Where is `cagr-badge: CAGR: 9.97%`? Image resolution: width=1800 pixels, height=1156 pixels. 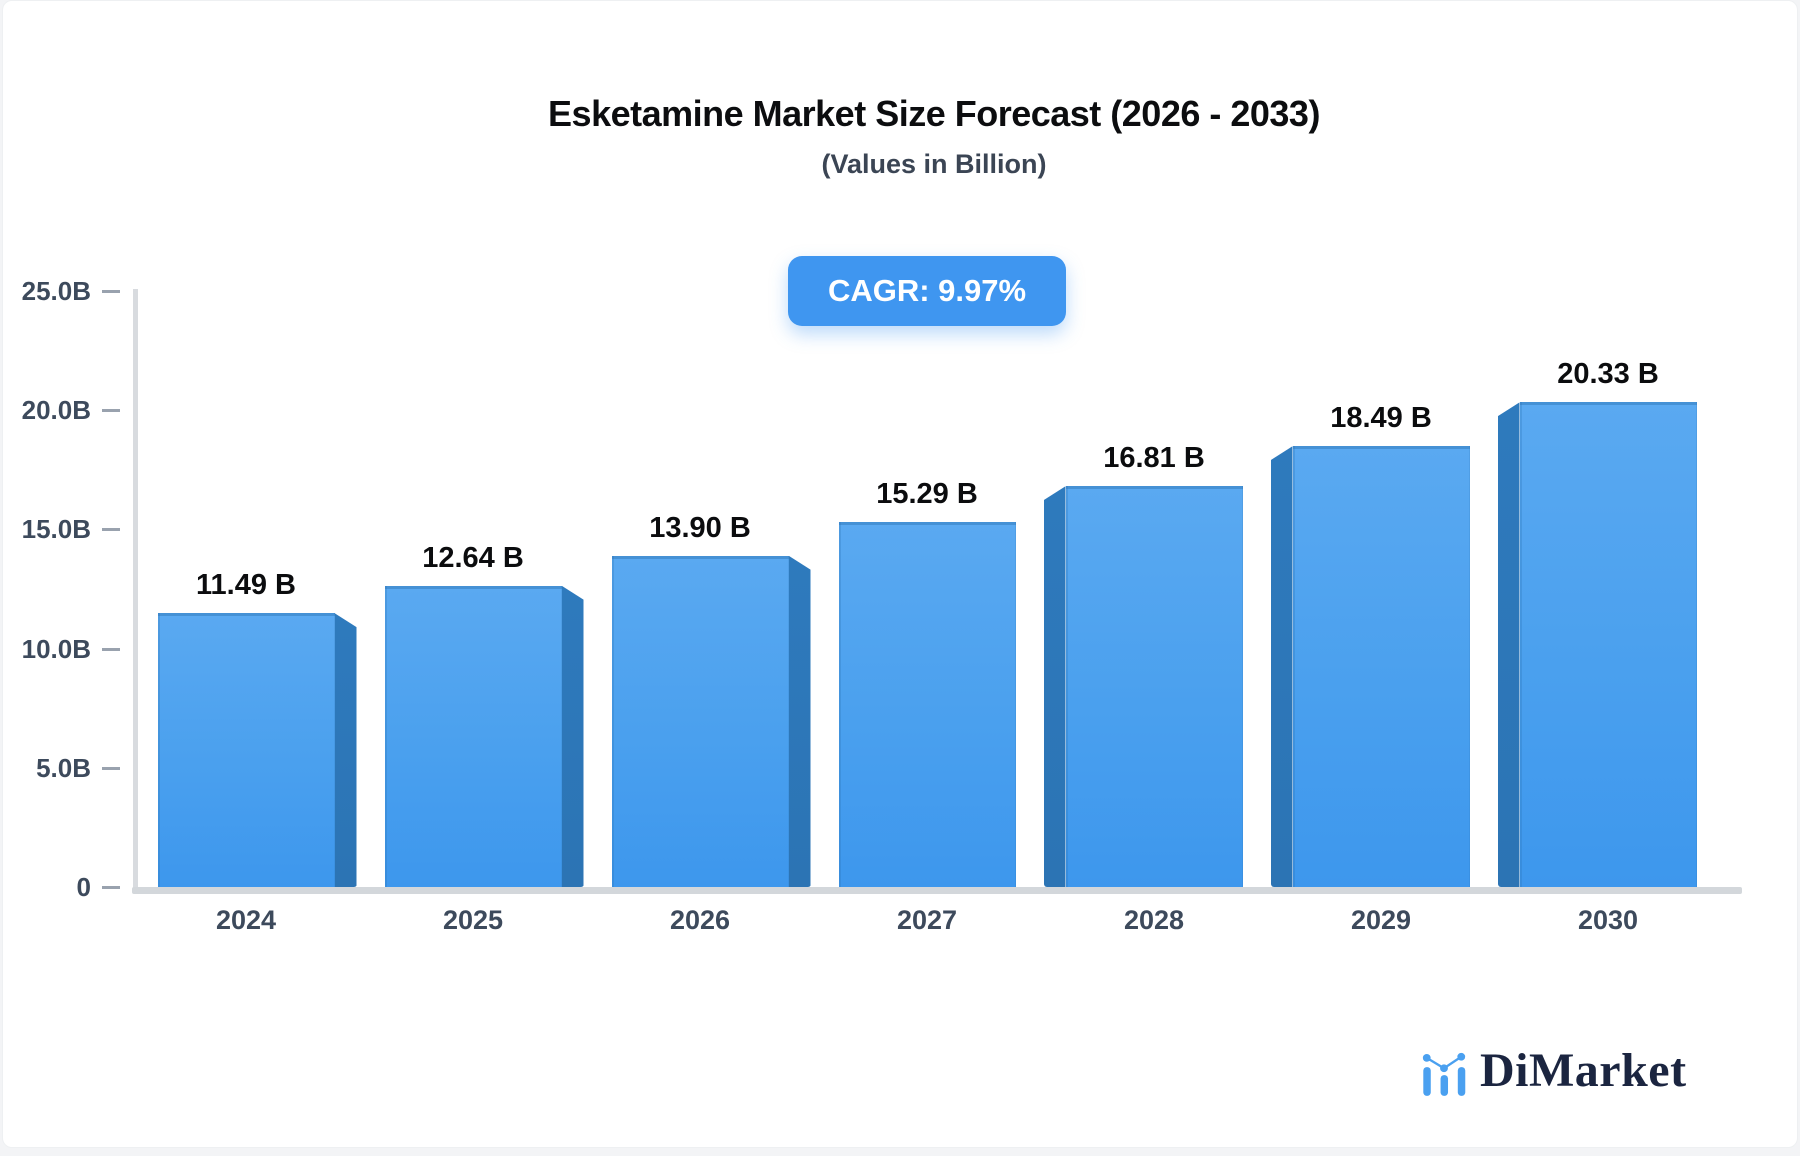 cagr-badge: CAGR: 9.97% is located at coordinates (927, 291).